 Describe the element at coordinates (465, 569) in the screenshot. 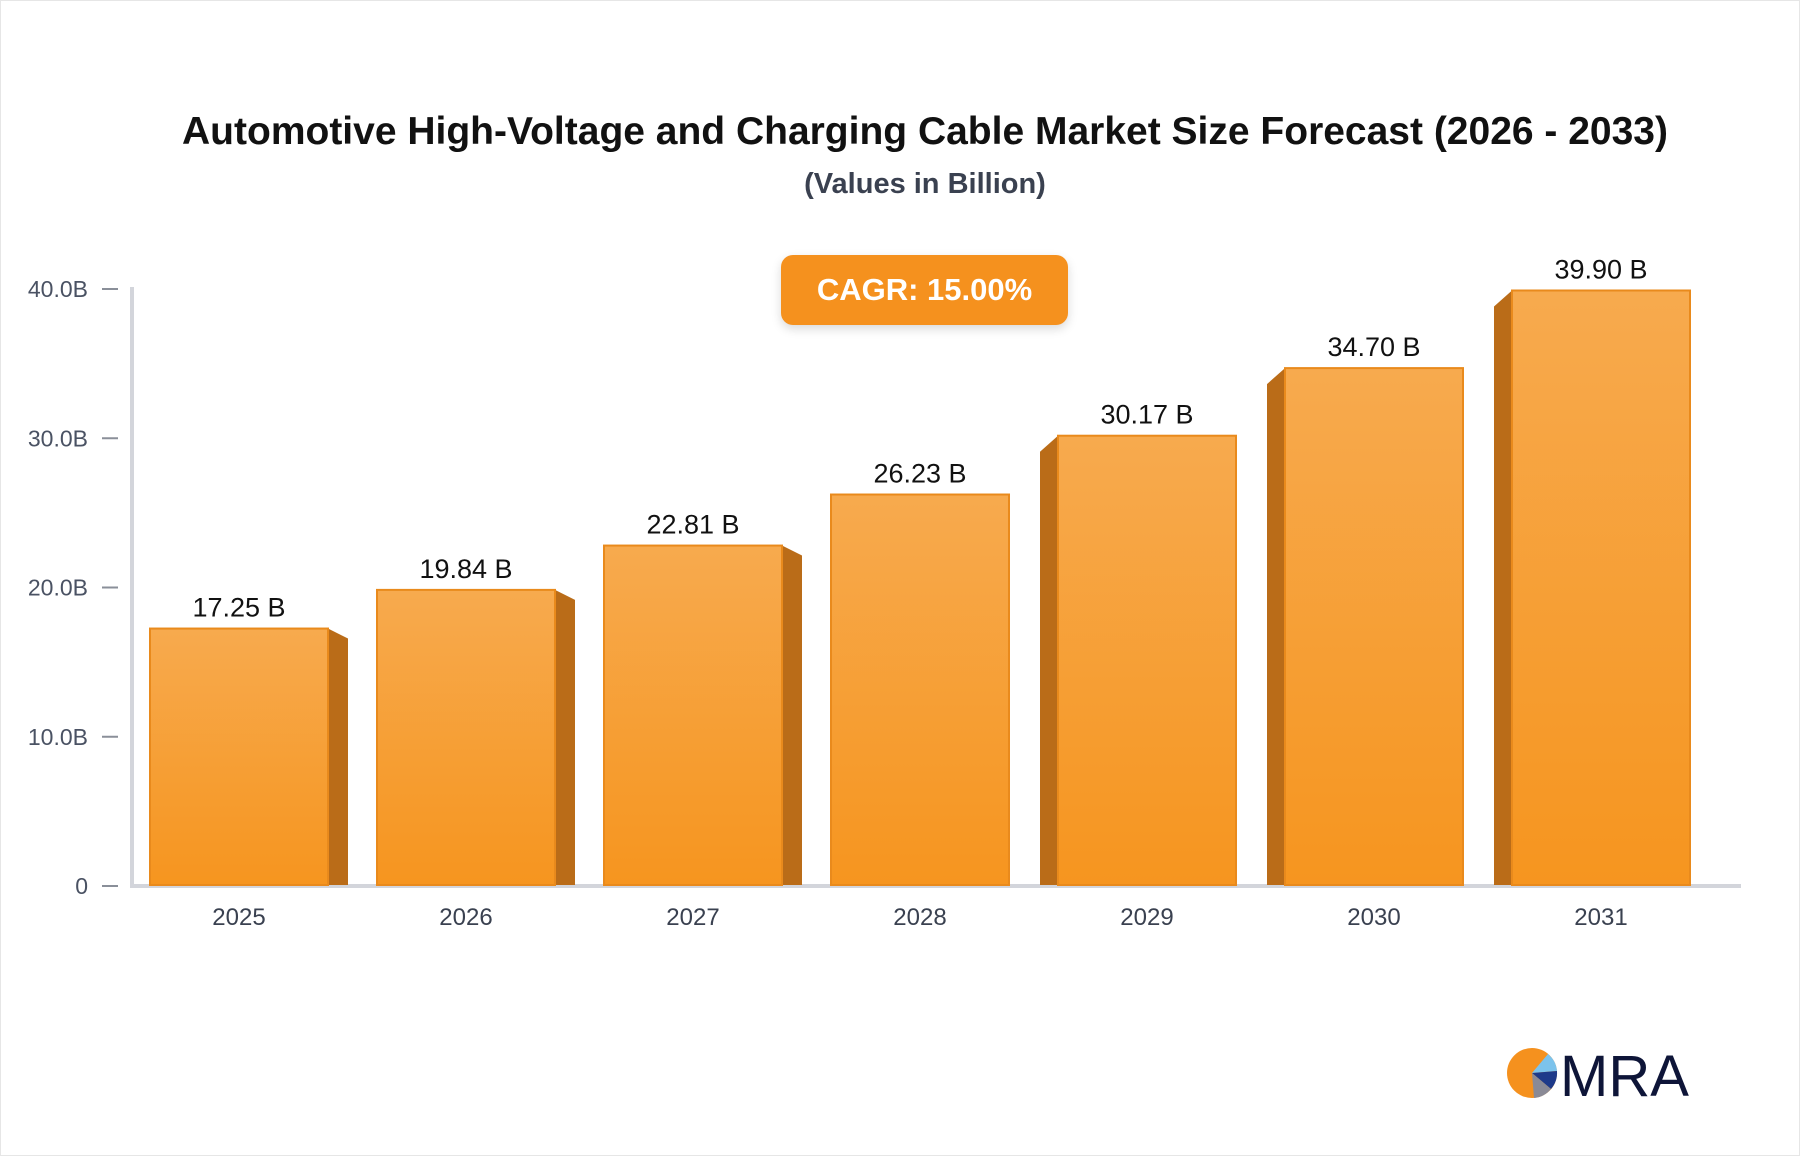

I see `data-label: 19.84 B` at that location.